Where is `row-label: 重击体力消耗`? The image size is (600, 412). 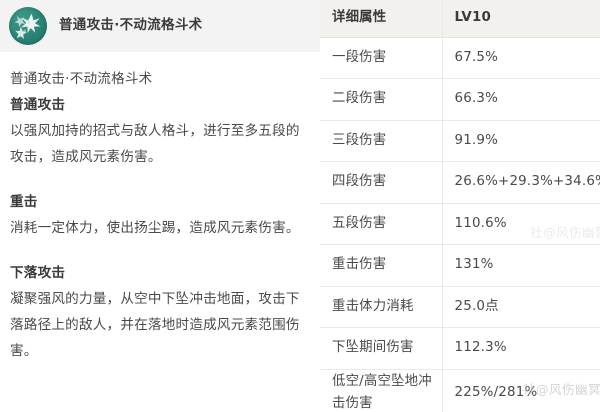 row-label: 重击体力消耗 is located at coordinates (381, 307).